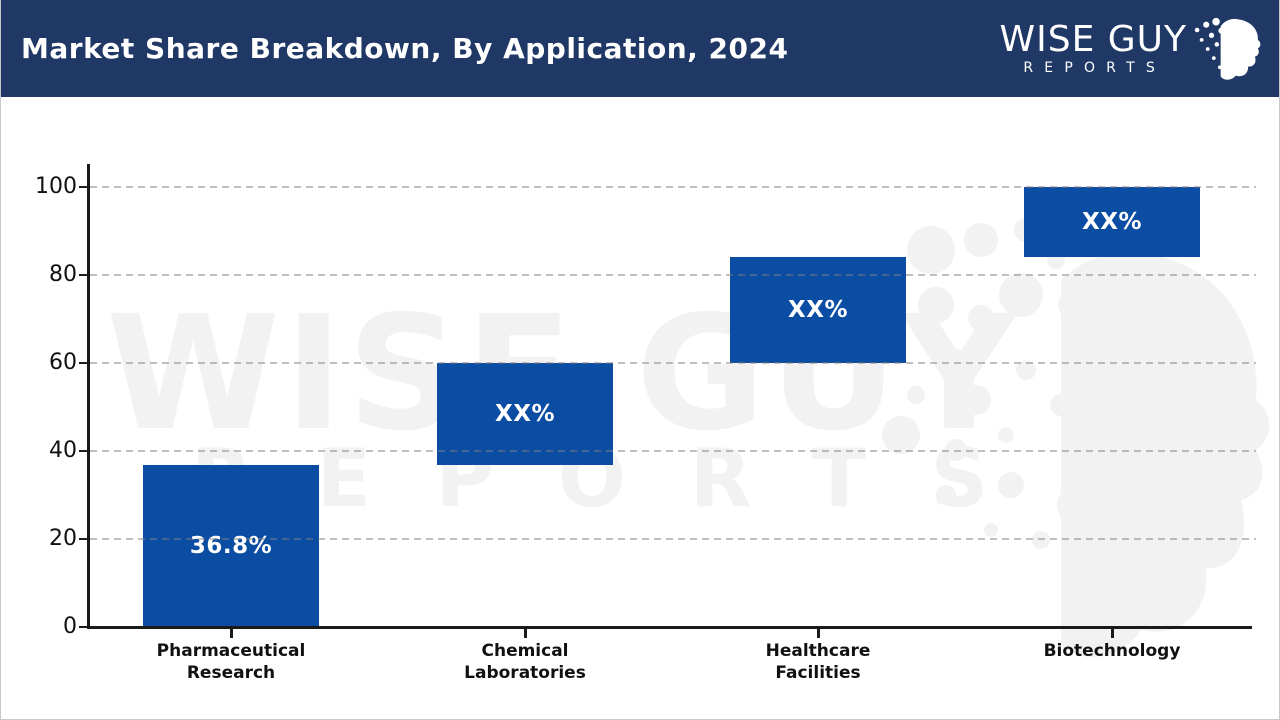 This screenshot has width=1280, height=720. Describe the element at coordinates (1112, 651) in the screenshot. I see `x-axis-category-label: Biotechnology` at that location.